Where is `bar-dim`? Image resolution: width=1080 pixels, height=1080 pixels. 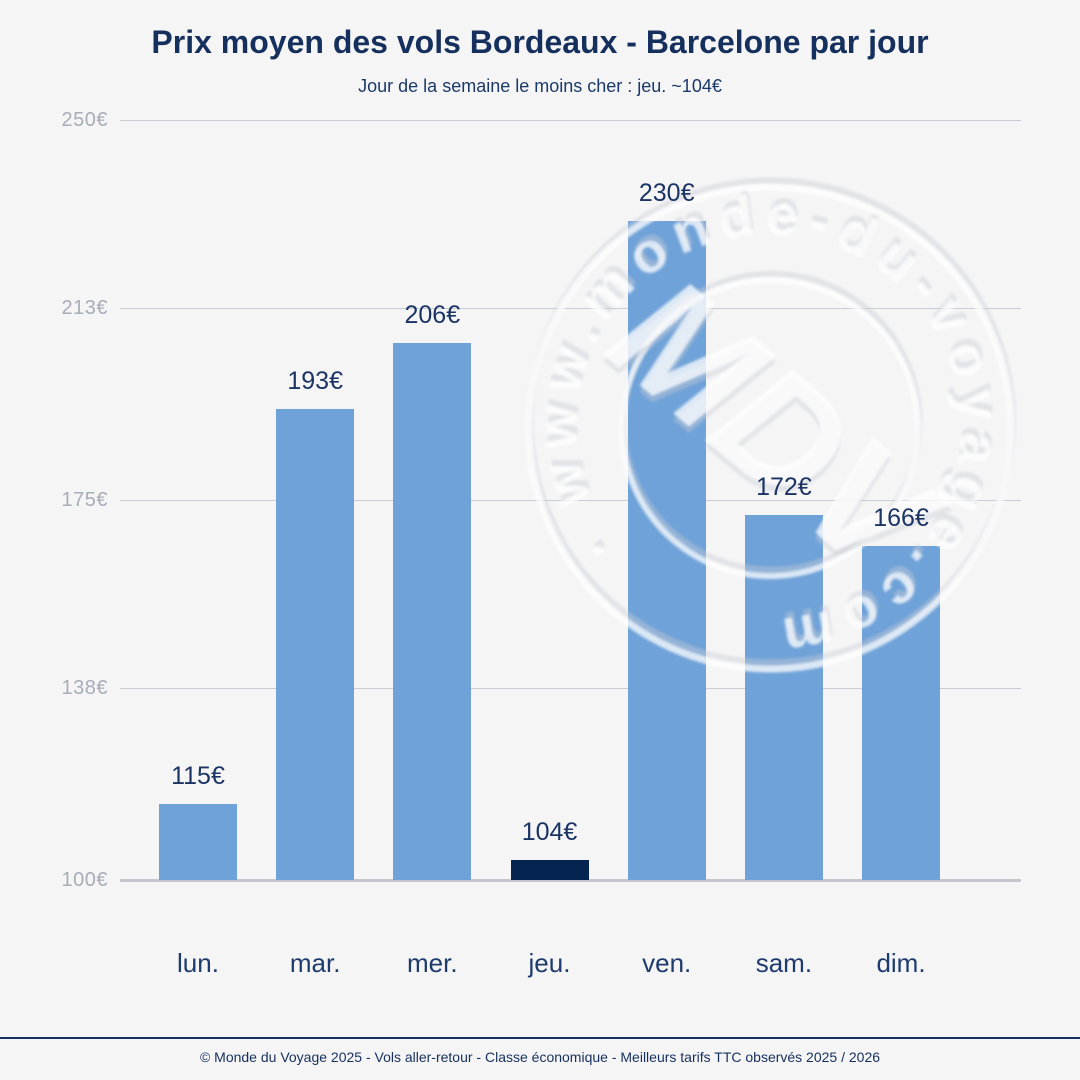
bar-dim is located at coordinates (901, 712).